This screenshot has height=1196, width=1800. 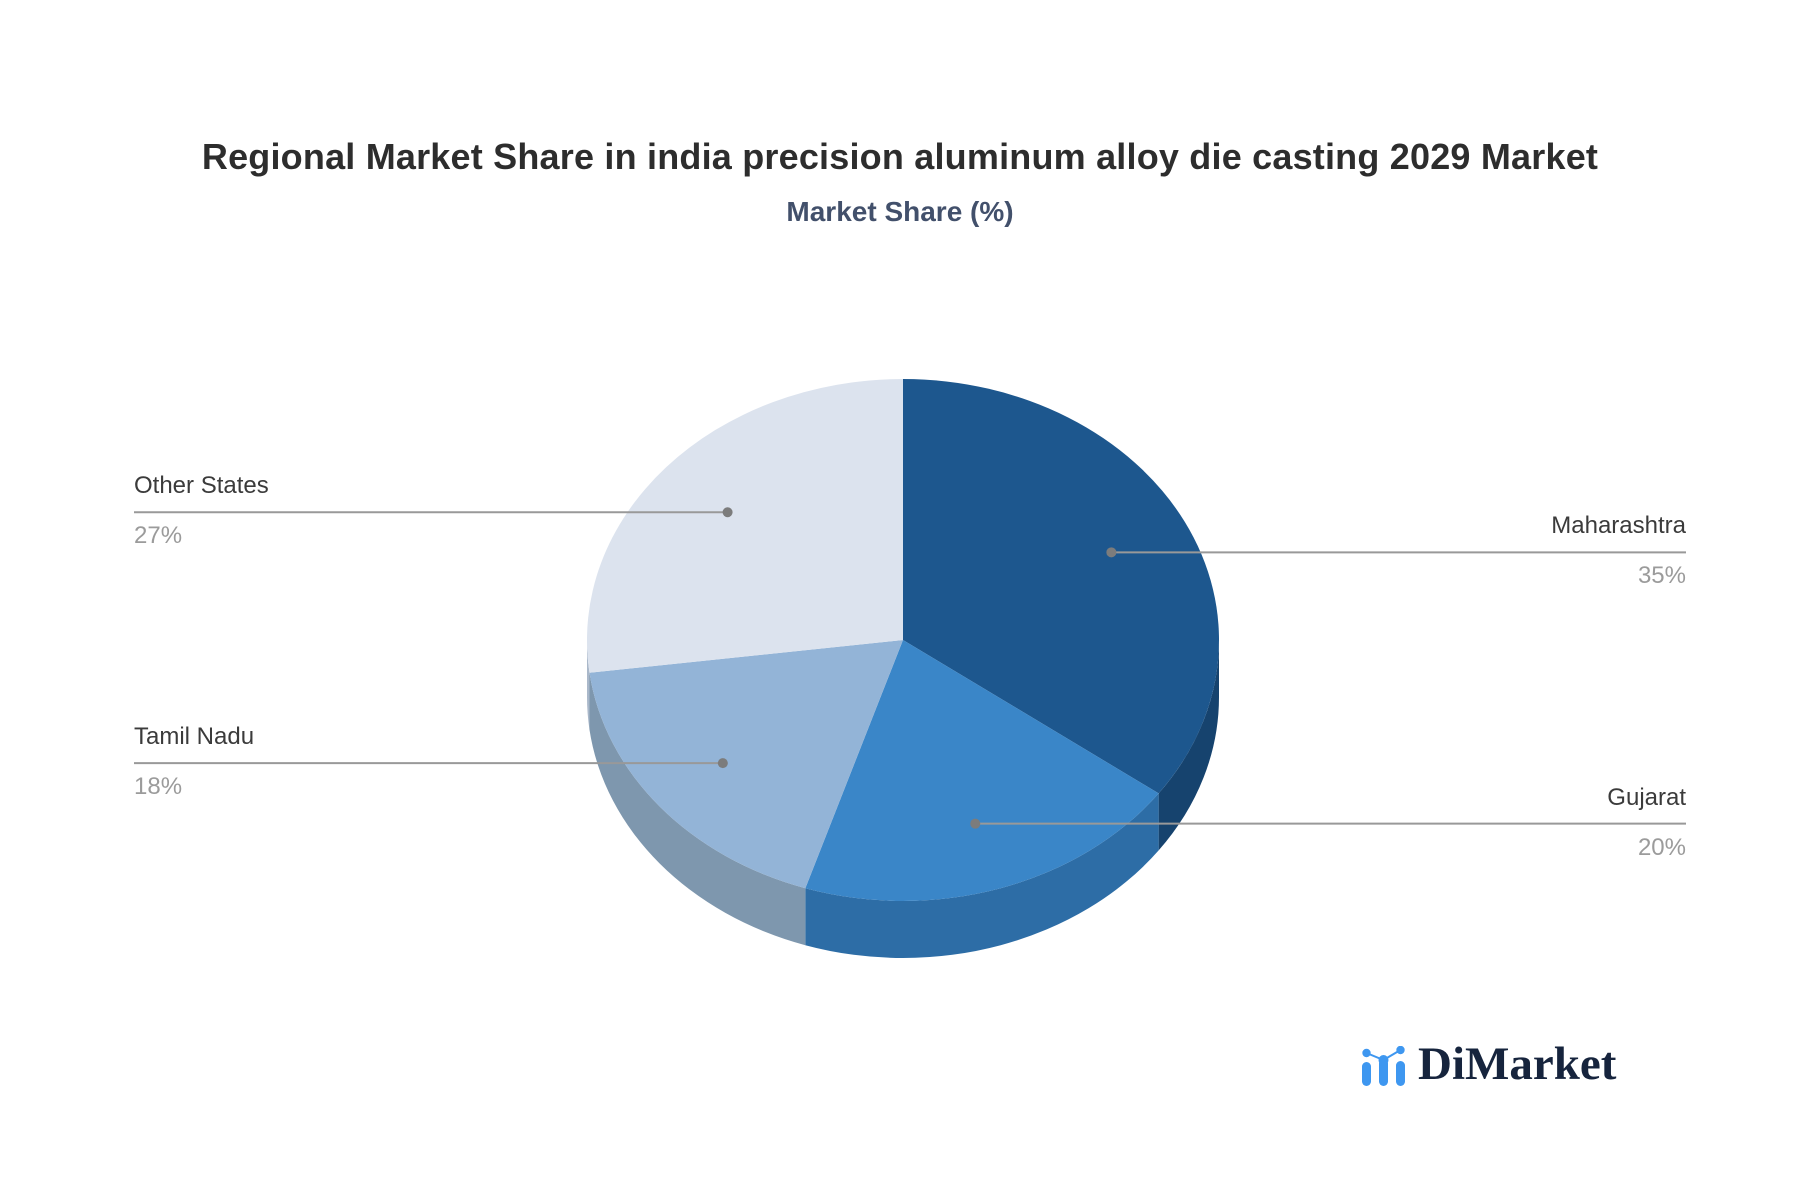 What do you see at coordinates (1188, 745) in the screenshot?
I see `pie-side-maharashtra` at bounding box center [1188, 745].